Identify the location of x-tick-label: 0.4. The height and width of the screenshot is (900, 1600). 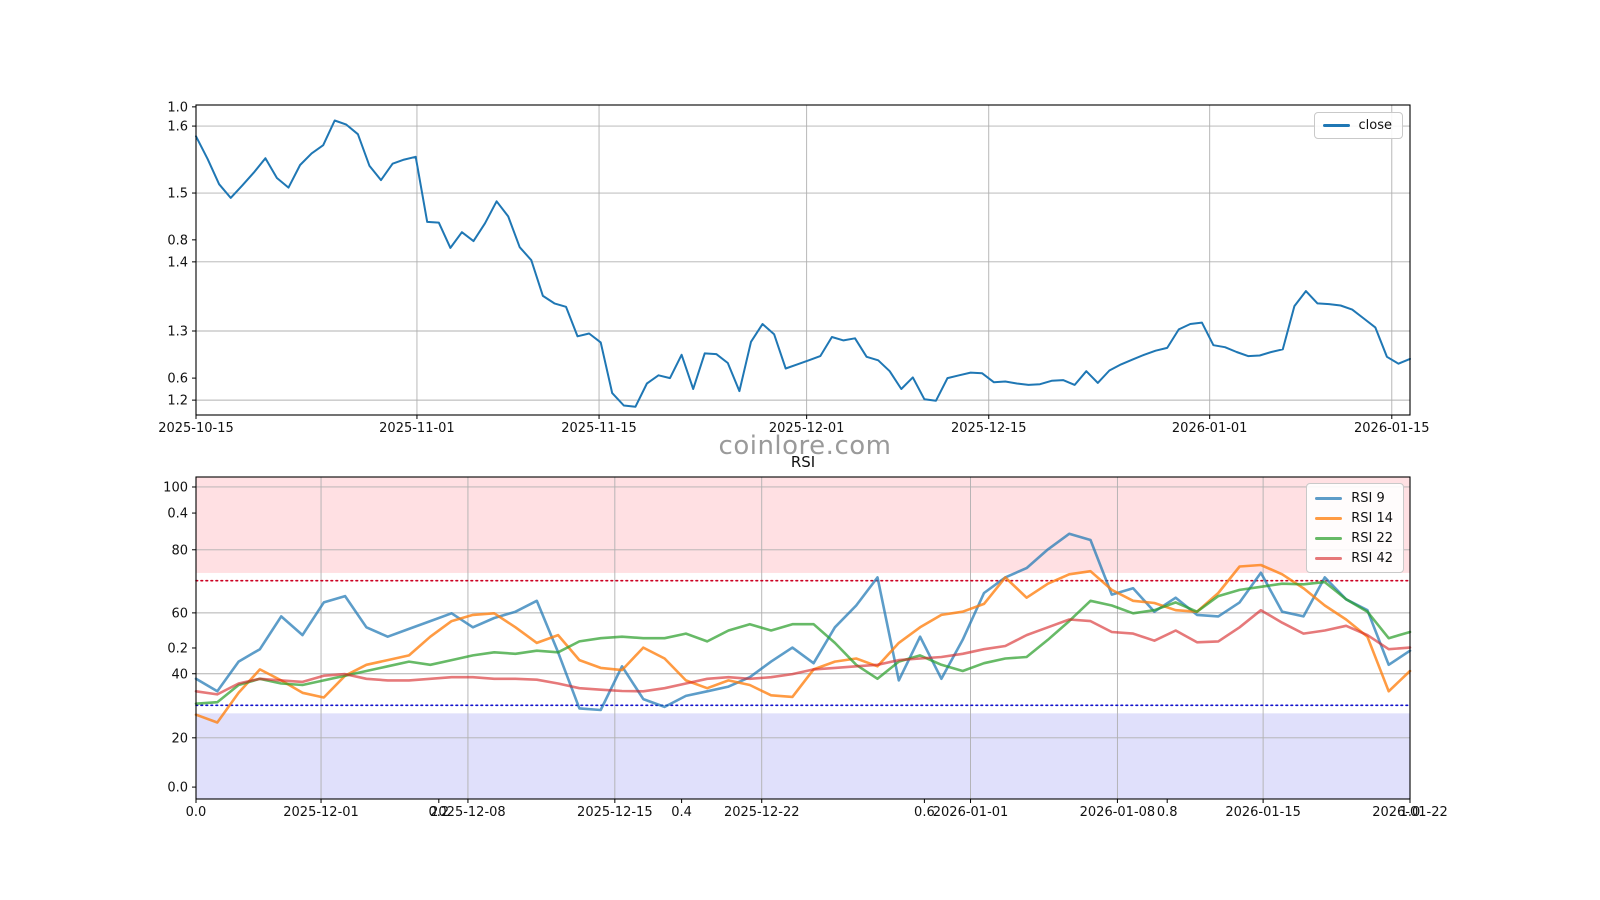
(681, 812).